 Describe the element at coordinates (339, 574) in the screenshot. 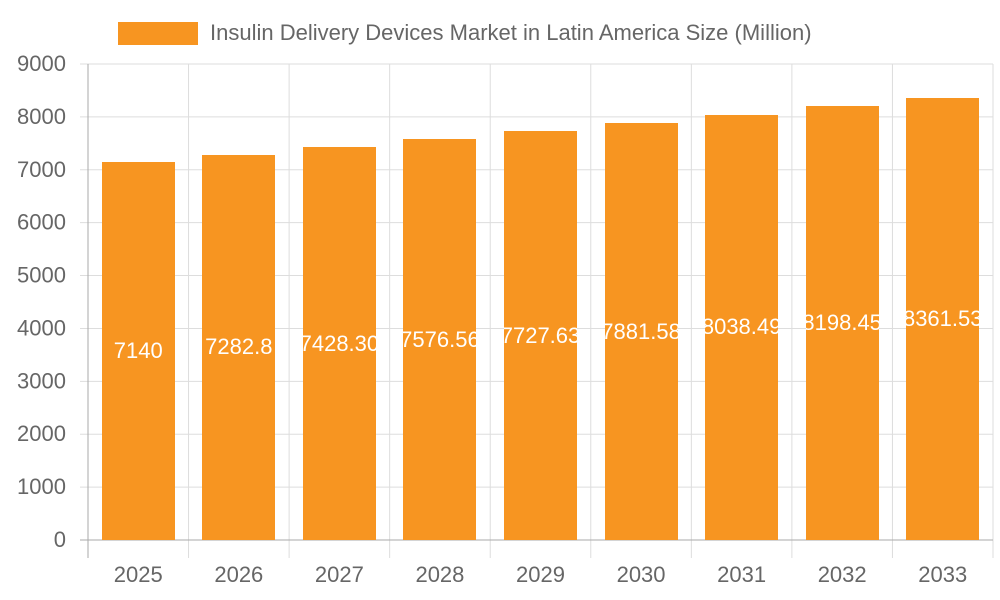

I see `x-tick-label: 2027` at that location.